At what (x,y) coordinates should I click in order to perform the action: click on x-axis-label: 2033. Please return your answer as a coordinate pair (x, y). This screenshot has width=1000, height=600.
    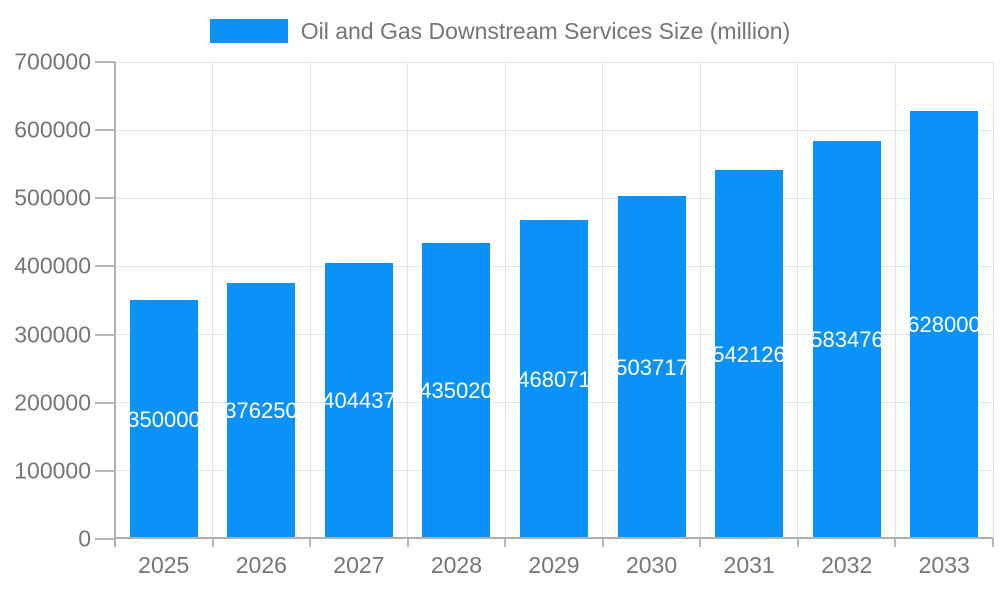
    Looking at the image, I should click on (944, 565).